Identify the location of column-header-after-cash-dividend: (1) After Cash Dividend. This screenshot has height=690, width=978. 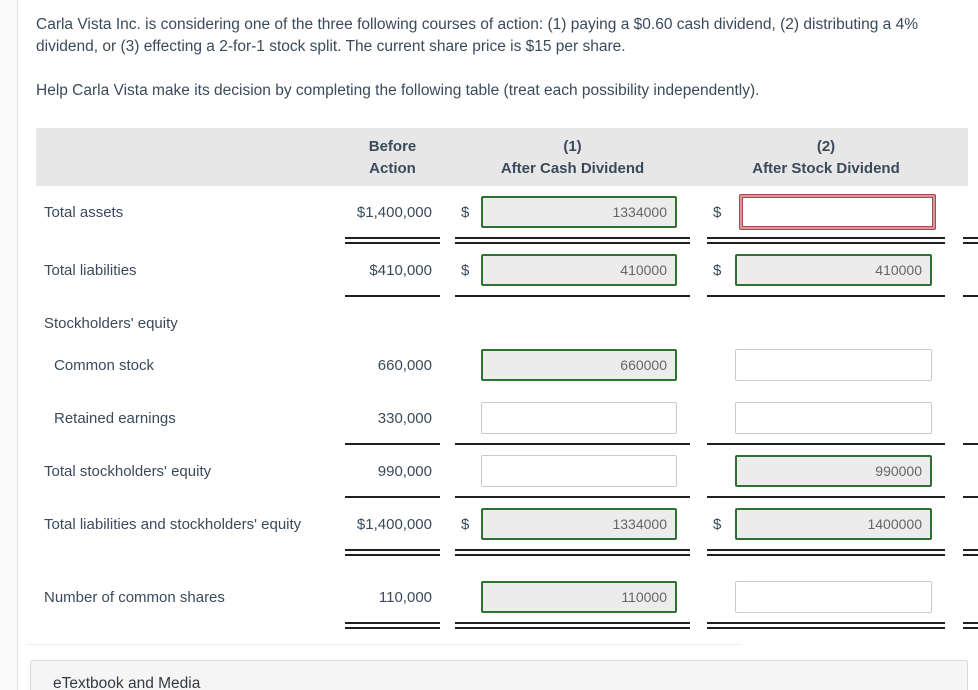
(572, 157).